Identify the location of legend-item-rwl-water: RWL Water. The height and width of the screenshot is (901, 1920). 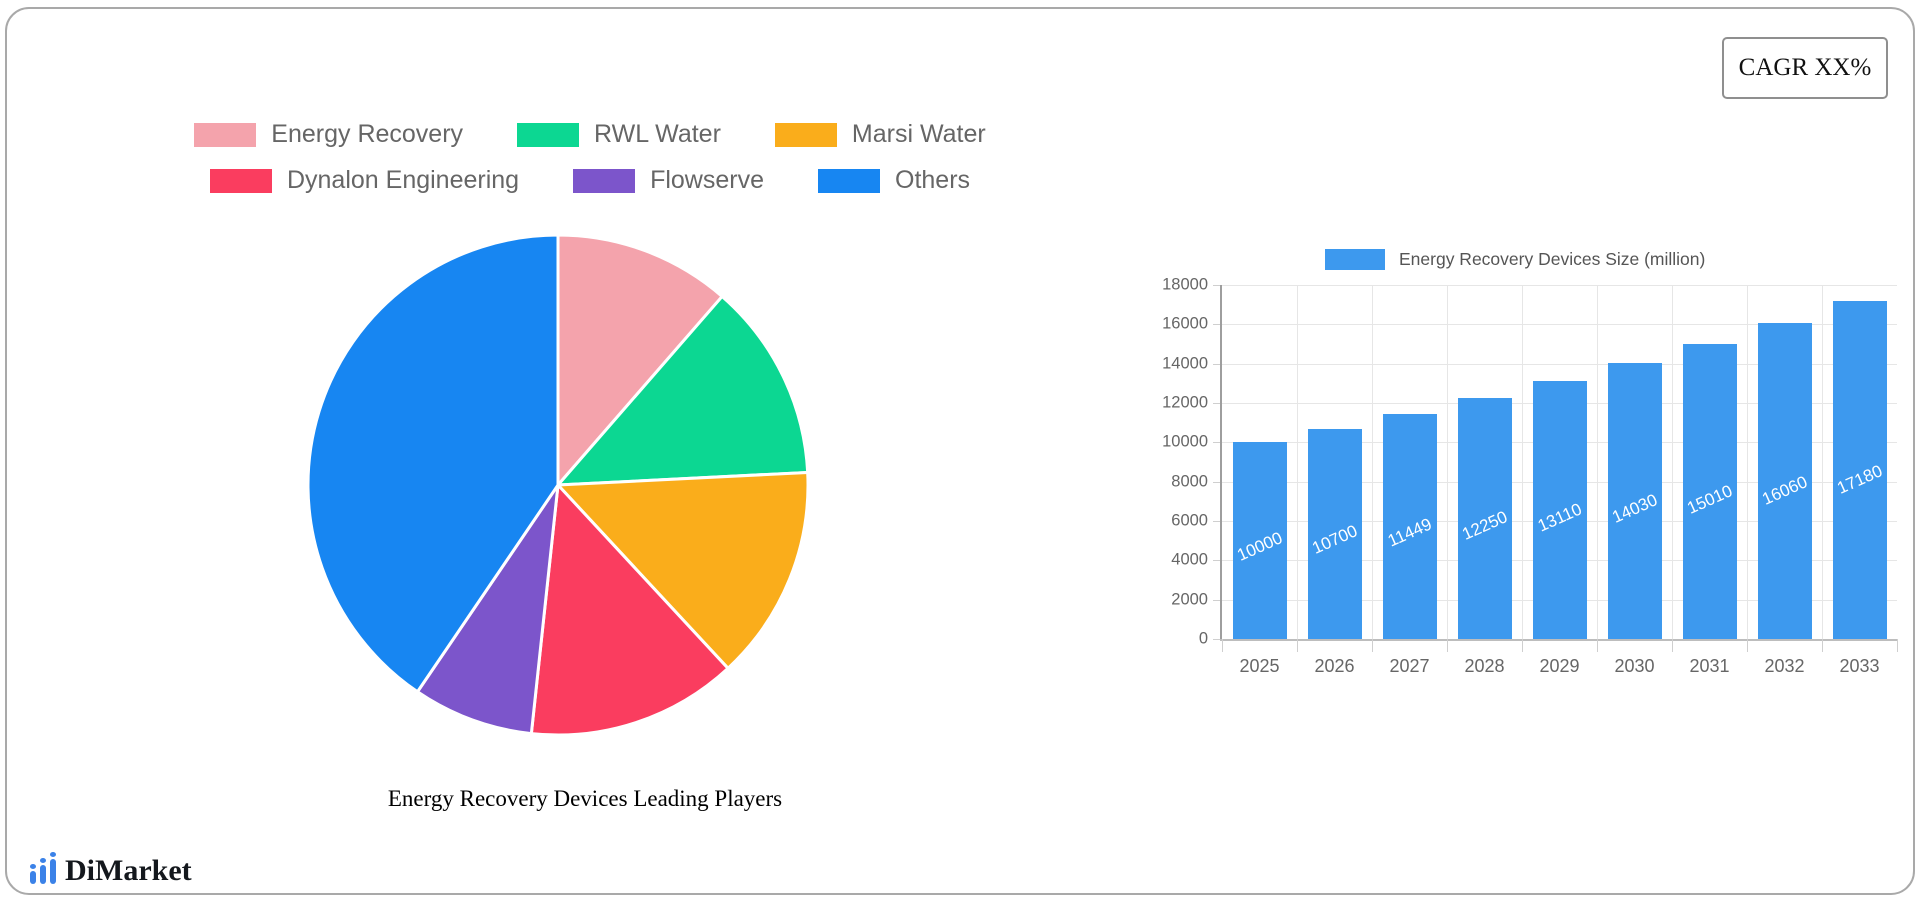
(619, 134).